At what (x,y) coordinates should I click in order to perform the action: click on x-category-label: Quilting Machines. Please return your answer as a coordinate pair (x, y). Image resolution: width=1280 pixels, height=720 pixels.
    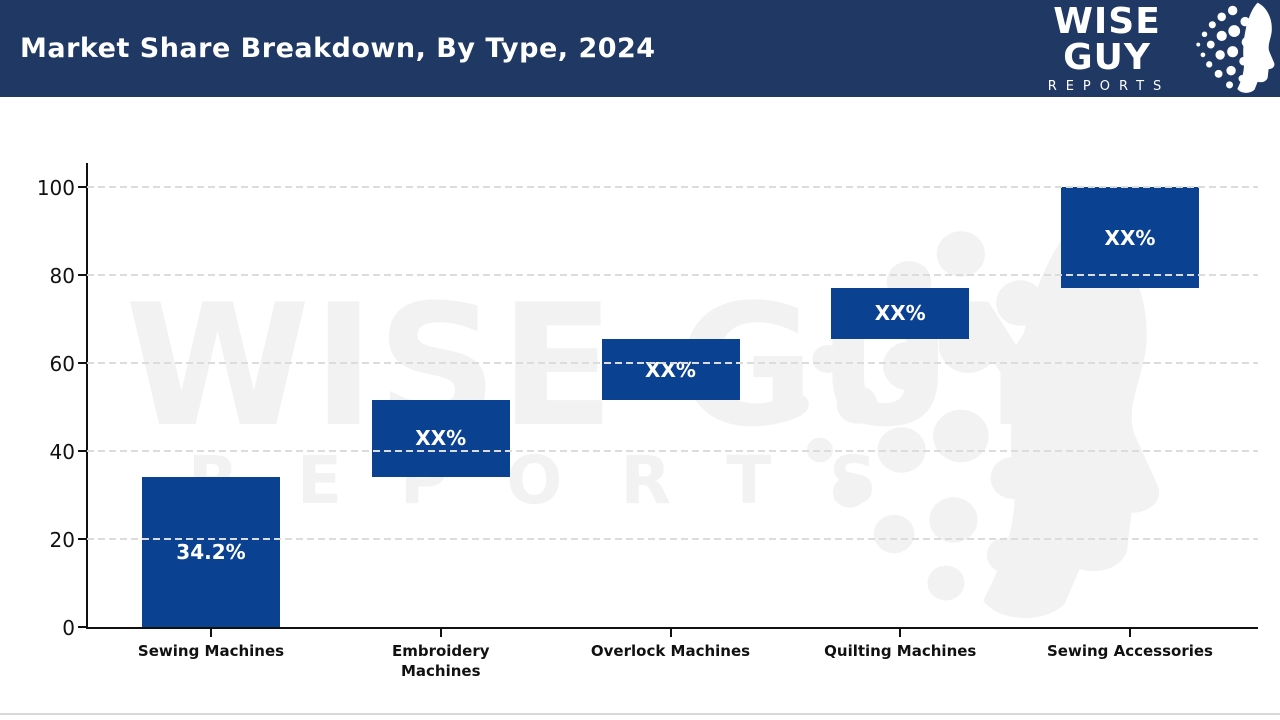
    Looking at the image, I should click on (900, 651).